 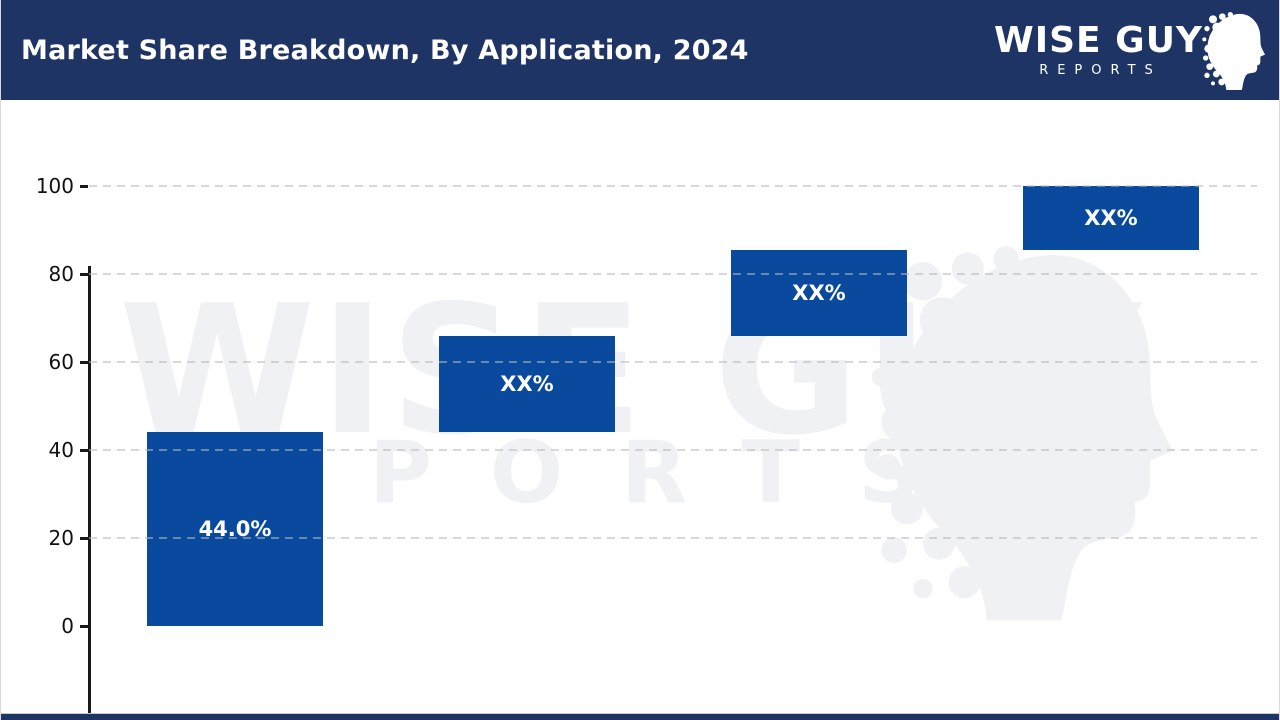 I want to click on wiseguy-logo: WISE GUY REPORTS, so click(x=1130, y=50).